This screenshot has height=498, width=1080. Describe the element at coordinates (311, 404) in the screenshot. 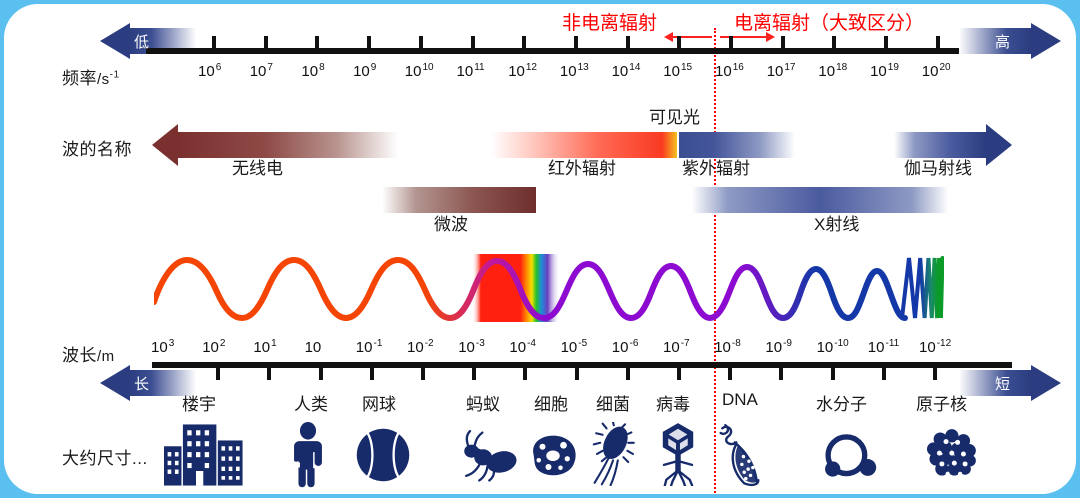

I see `size-item-label: 人类` at that location.